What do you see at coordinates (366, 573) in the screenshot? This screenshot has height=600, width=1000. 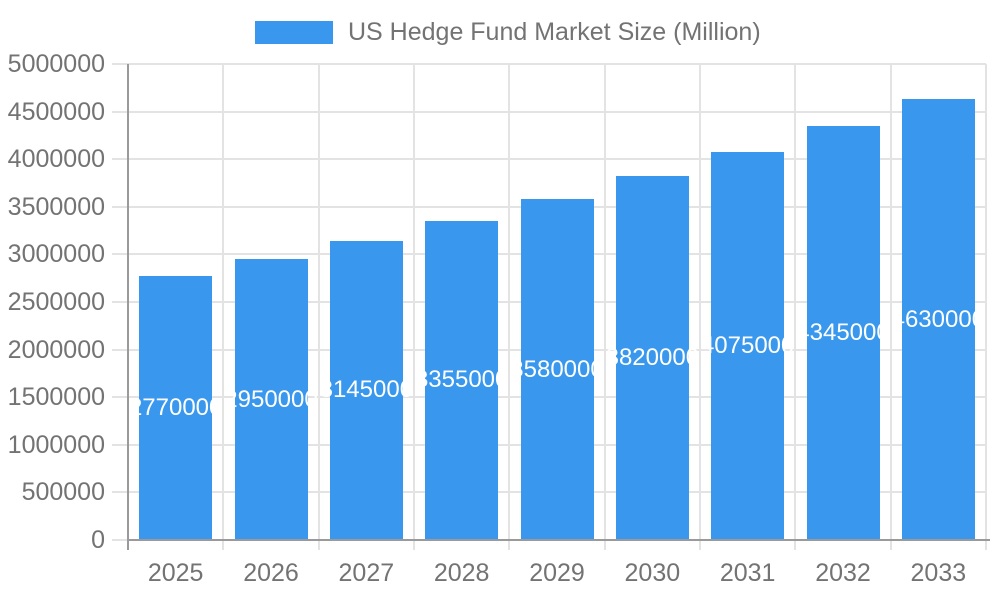 I see `x-axis-tick-label: 2027` at bounding box center [366, 573].